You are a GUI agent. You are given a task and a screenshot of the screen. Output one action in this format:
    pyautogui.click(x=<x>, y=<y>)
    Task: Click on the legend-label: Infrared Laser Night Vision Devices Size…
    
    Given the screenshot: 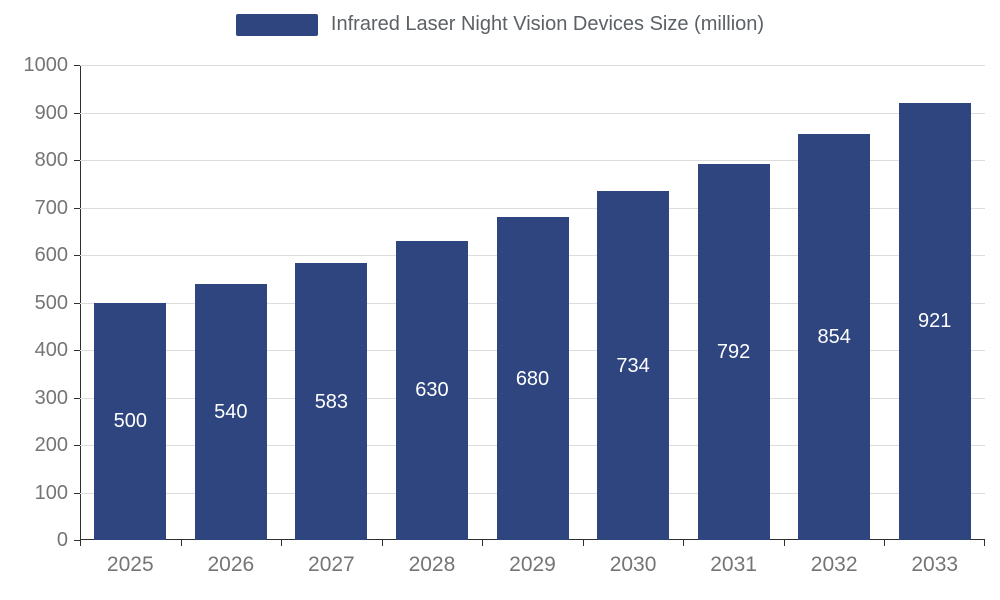 What is the action you would take?
    pyautogui.click(x=547, y=24)
    